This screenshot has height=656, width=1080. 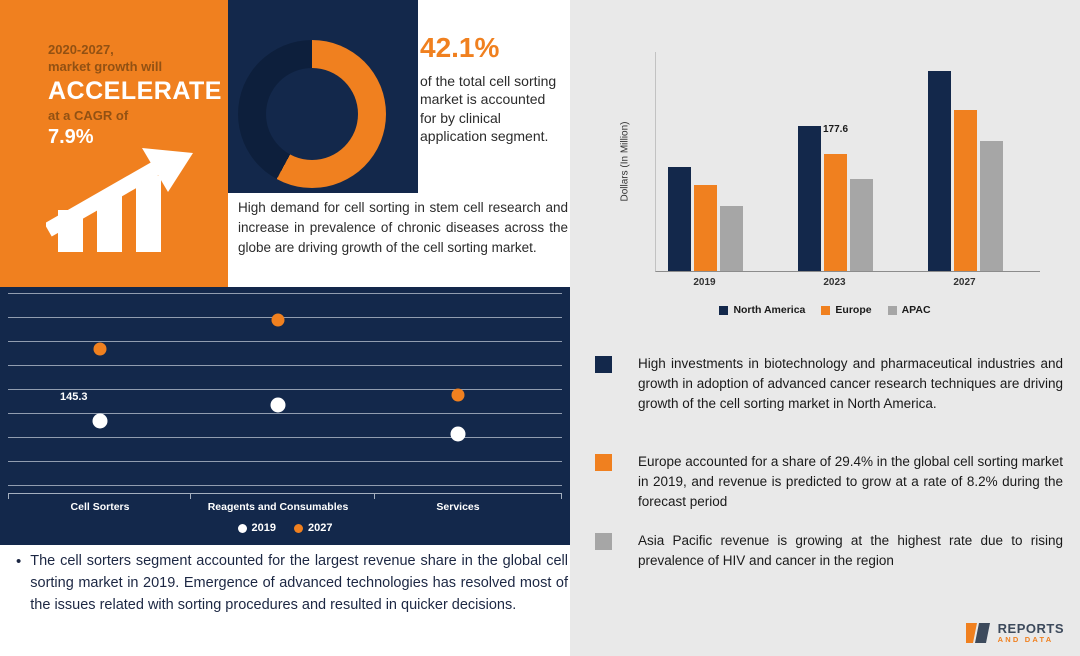 What do you see at coordinates (836, 129) in the screenshot?
I see `bar-value-label: 177.6` at bounding box center [836, 129].